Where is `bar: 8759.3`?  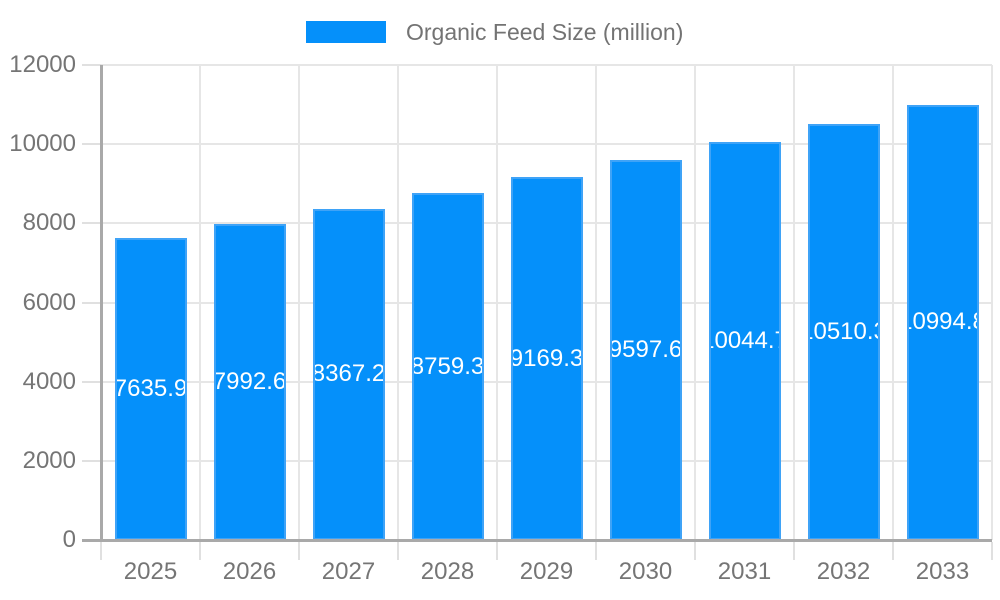
bar: 8759.3 is located at coordinates (447, 366).